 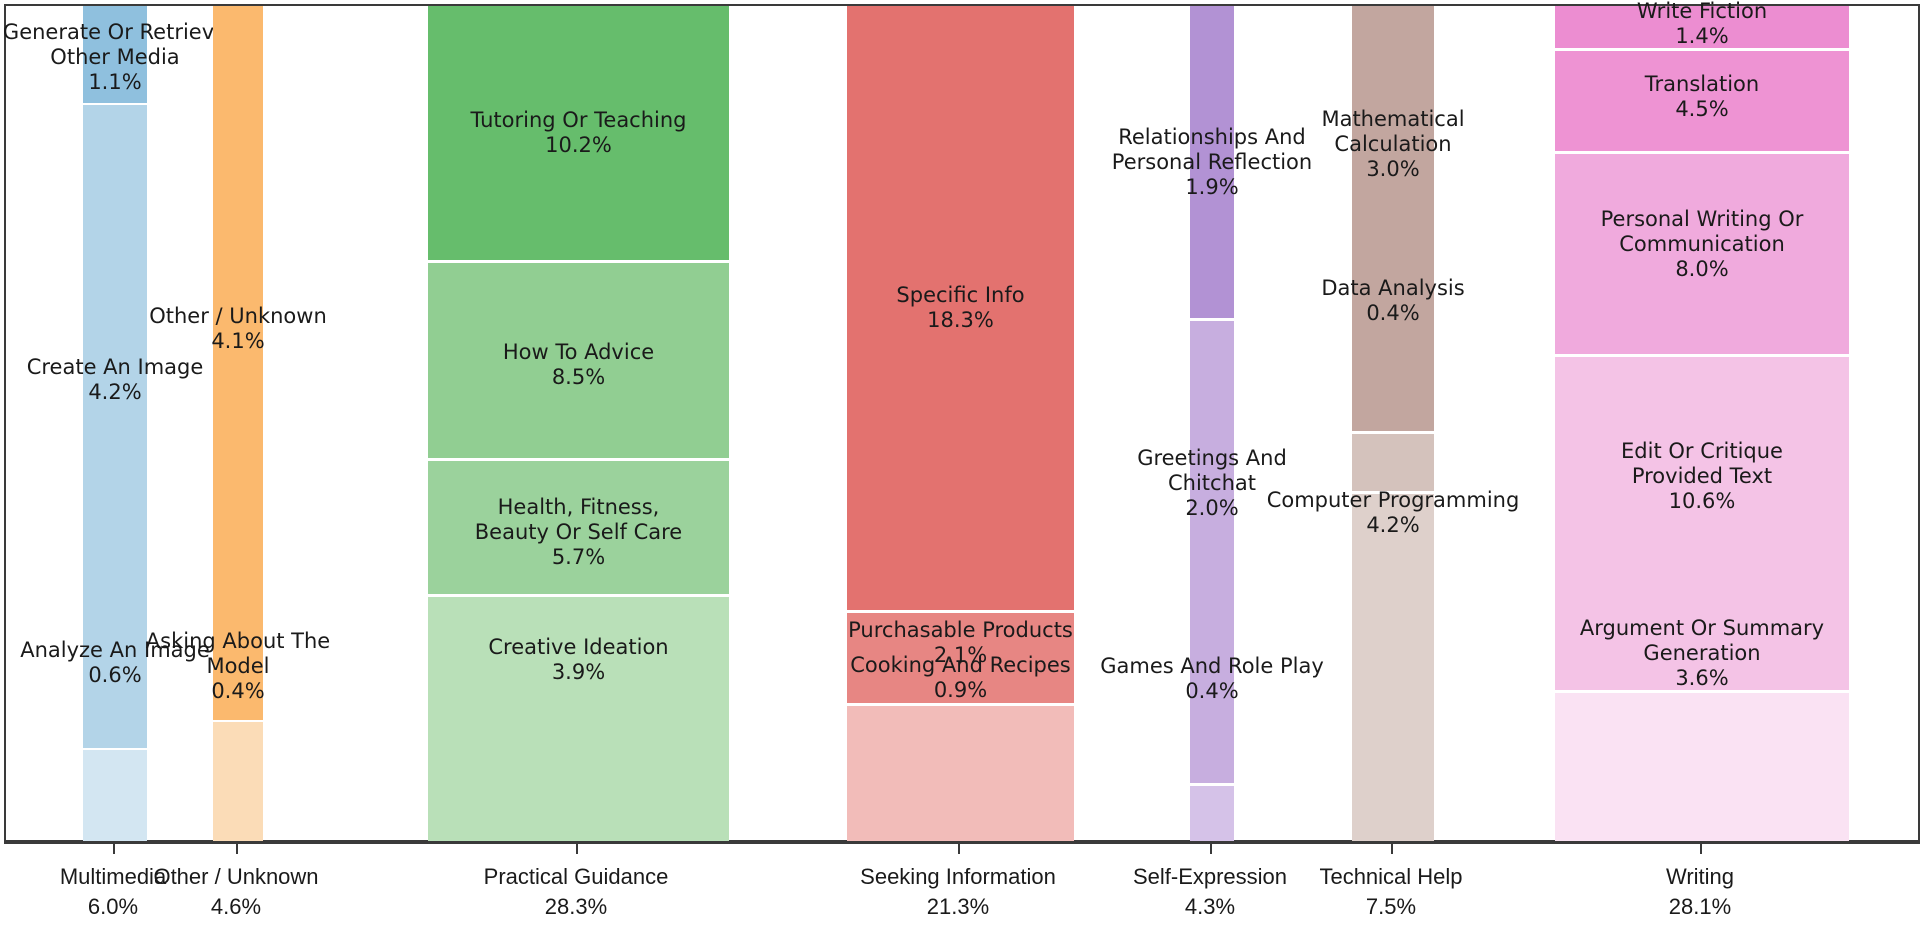 What do you see at coordinates (1210, 891) in the screenshot?
I see `x-axis-label-self-expression: Self-Expression 4.3%` at bounding box center [1210, 891].